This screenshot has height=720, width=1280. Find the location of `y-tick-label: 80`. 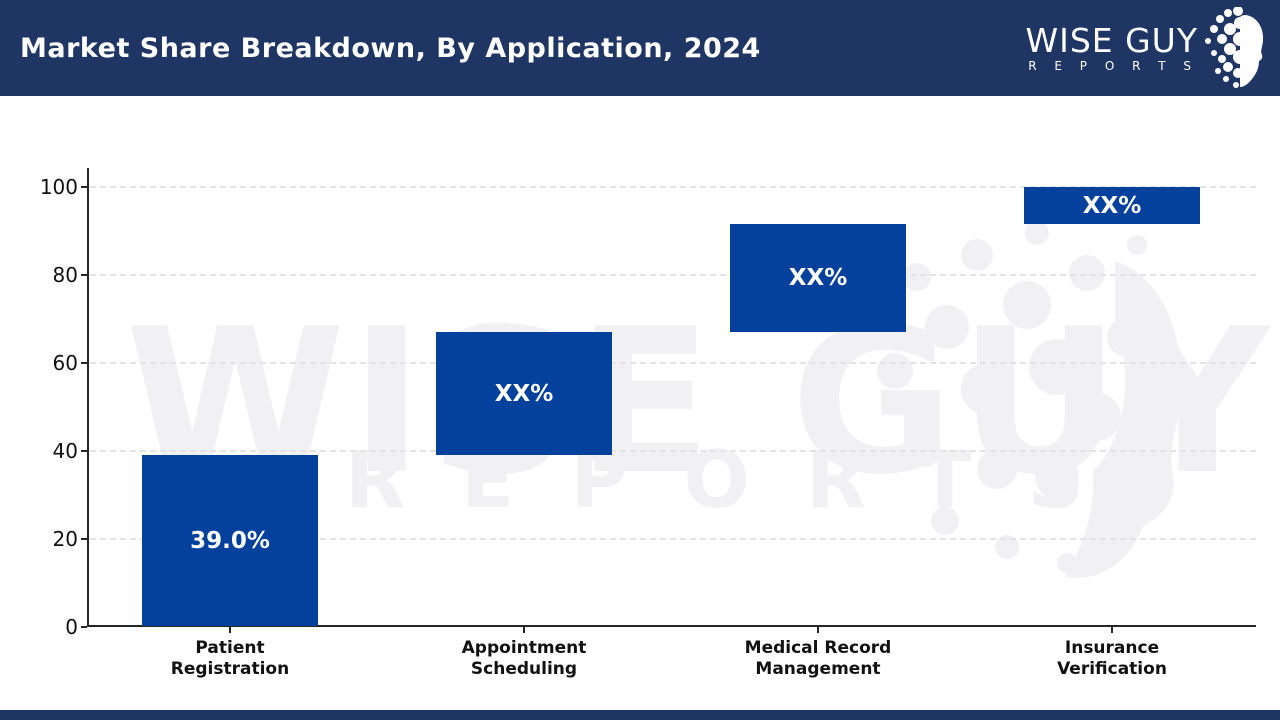

y-tick-label: 80 is located at coordinates (65, 274).